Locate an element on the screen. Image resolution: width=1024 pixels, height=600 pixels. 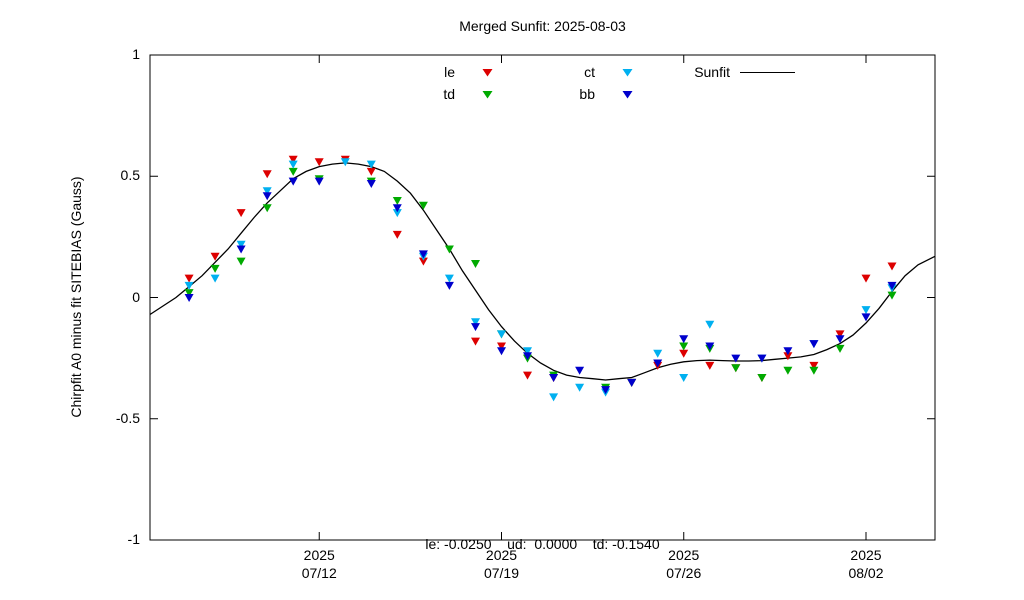
y-tick-label: 0 is located at coordinates (136, 296).